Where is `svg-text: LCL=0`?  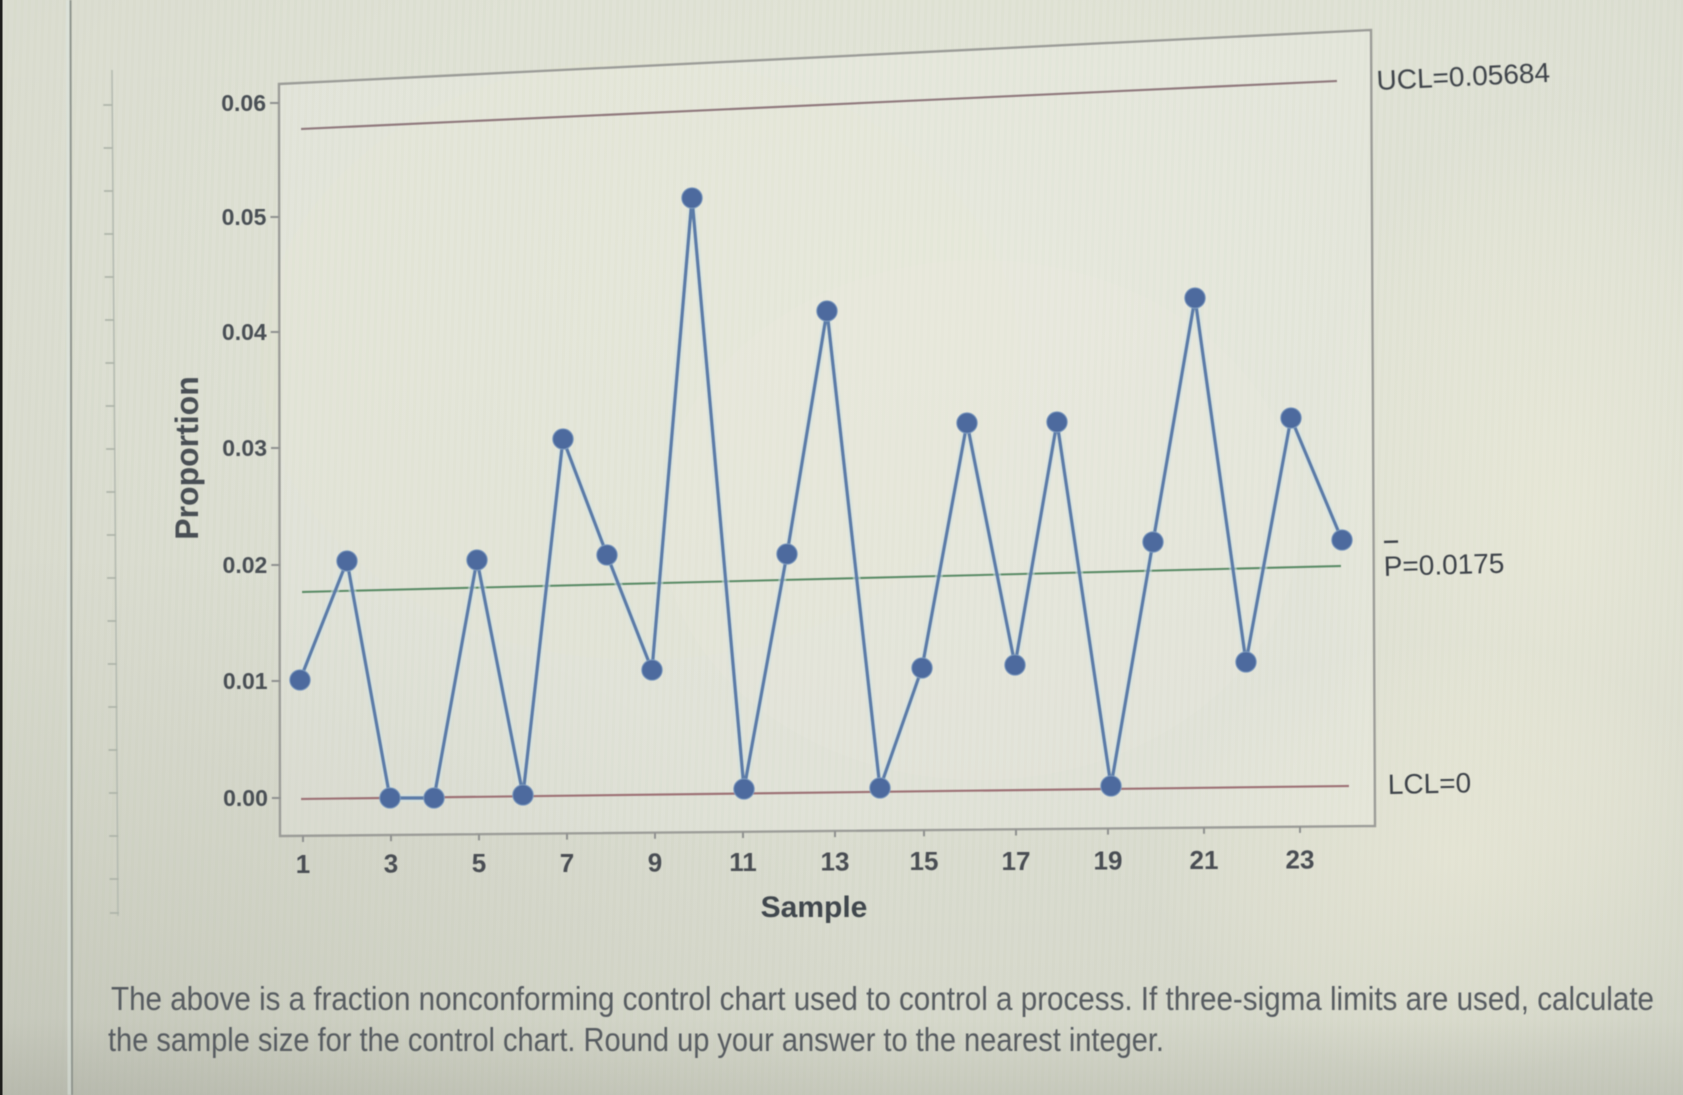
svg-text: LCL=0 is located at coordinates (1429, 783).